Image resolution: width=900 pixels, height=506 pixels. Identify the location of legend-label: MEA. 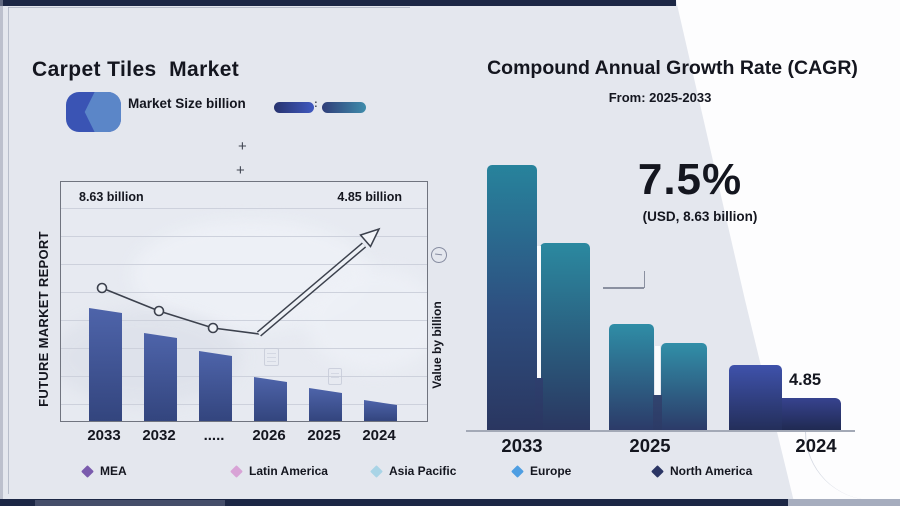
(113, 471).